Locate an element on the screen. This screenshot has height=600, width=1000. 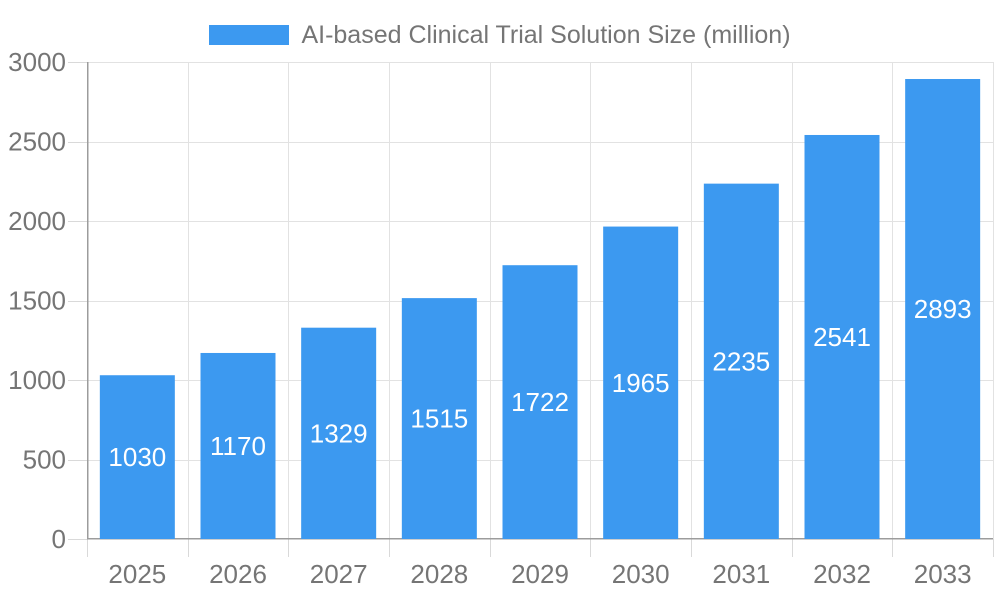
bar-value-label: 2235 is located at coordinates (741, 361).